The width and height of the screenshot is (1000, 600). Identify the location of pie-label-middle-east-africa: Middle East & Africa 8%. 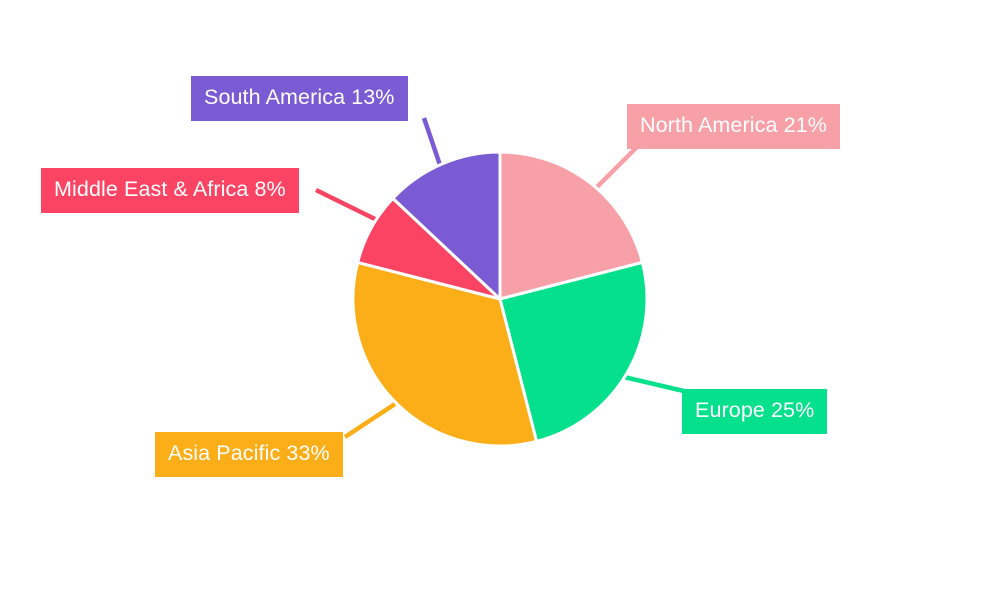
(170, 190).